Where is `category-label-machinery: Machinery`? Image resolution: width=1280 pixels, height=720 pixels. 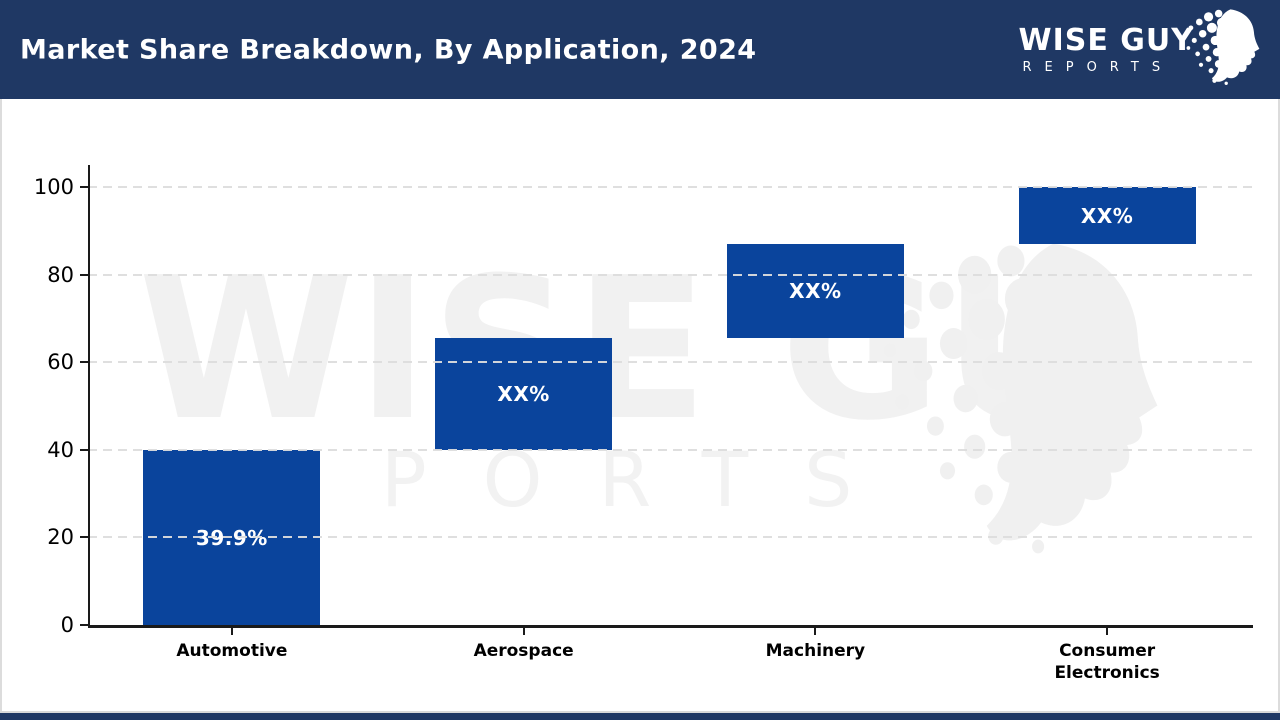
category-label-machinery: Machinery is located at coordinates (815, 651).